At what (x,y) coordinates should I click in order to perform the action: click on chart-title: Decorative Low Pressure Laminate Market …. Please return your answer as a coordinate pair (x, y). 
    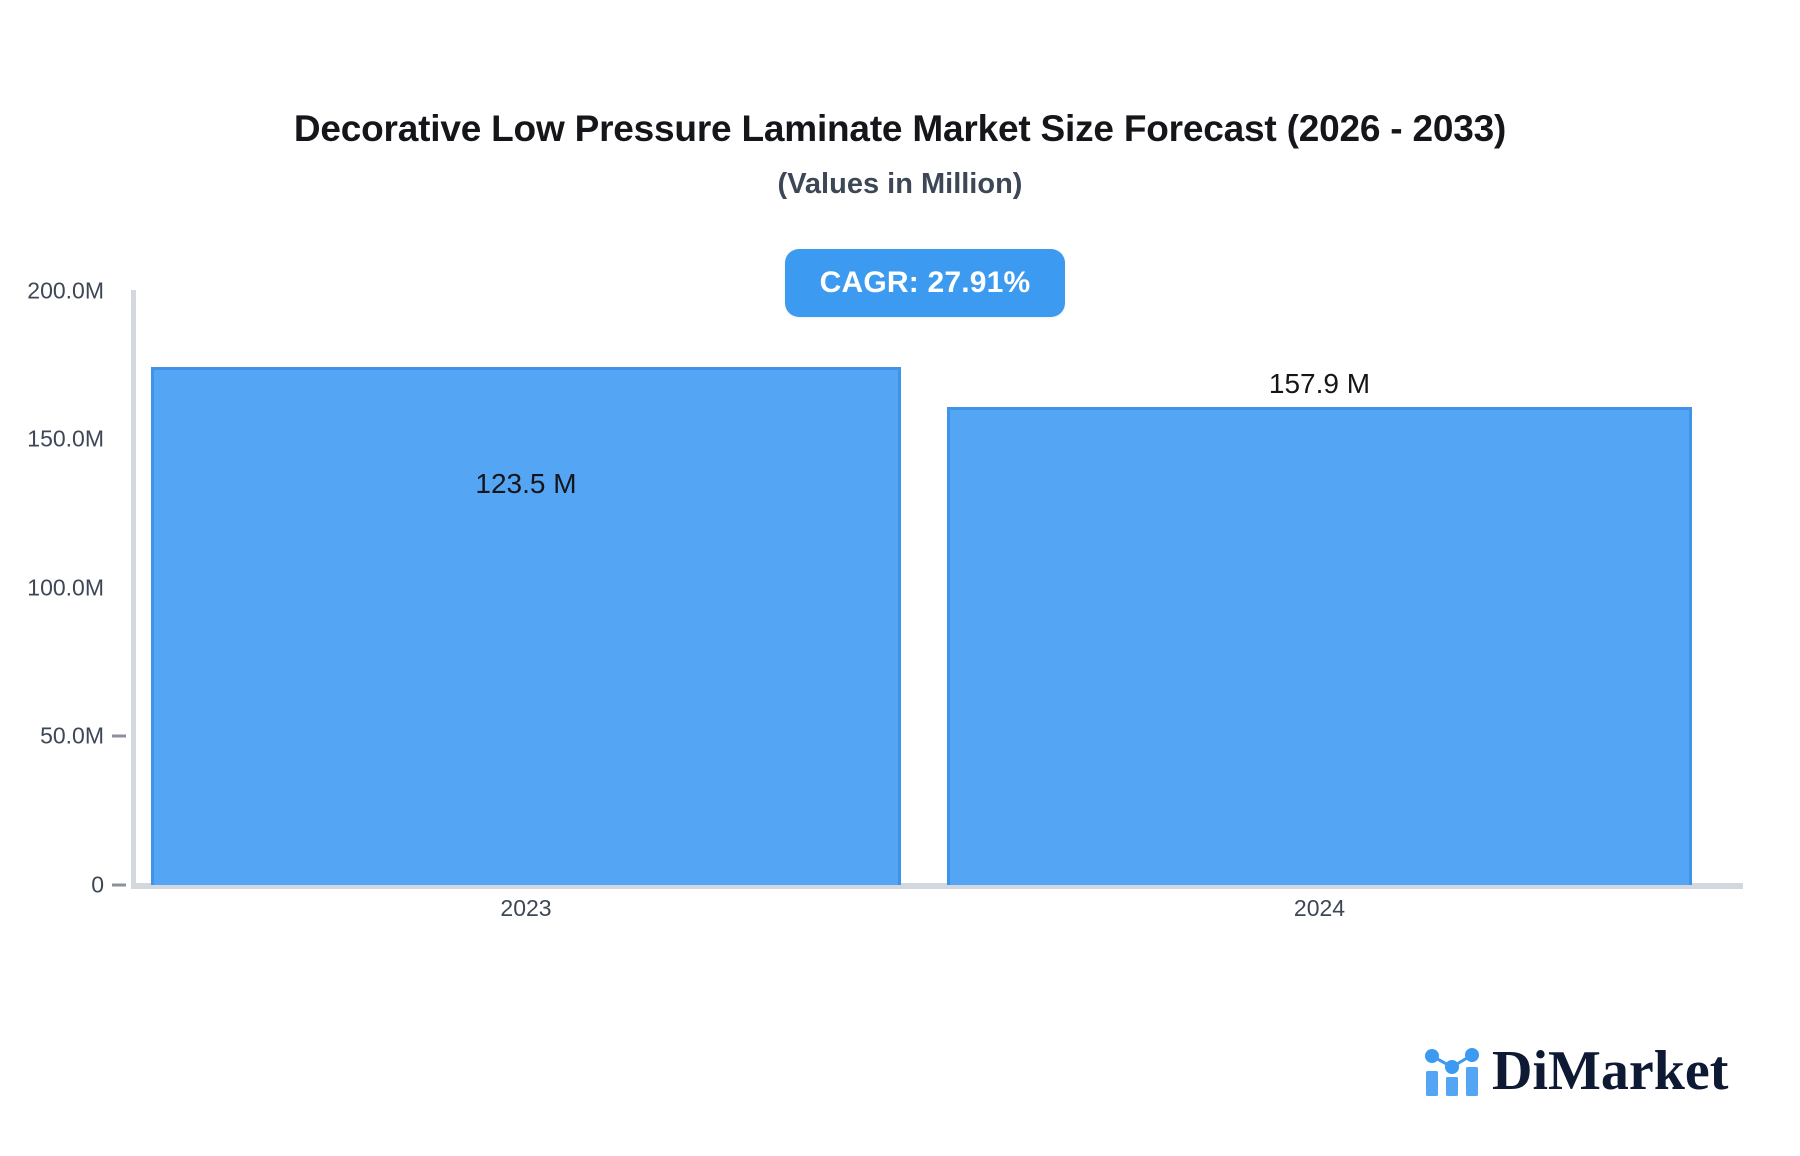
    Looking at the image, I should click on (900, 128).